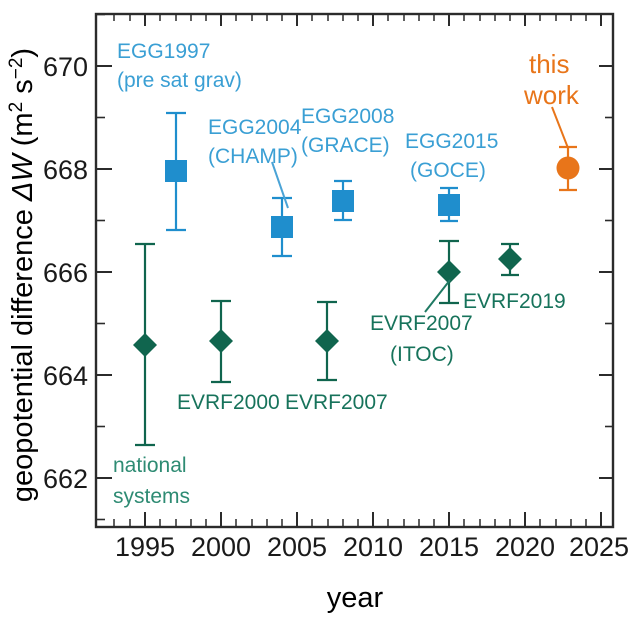 The image size is (631, 623). I want to click on annotation-line2: systems, so click(151, 496).